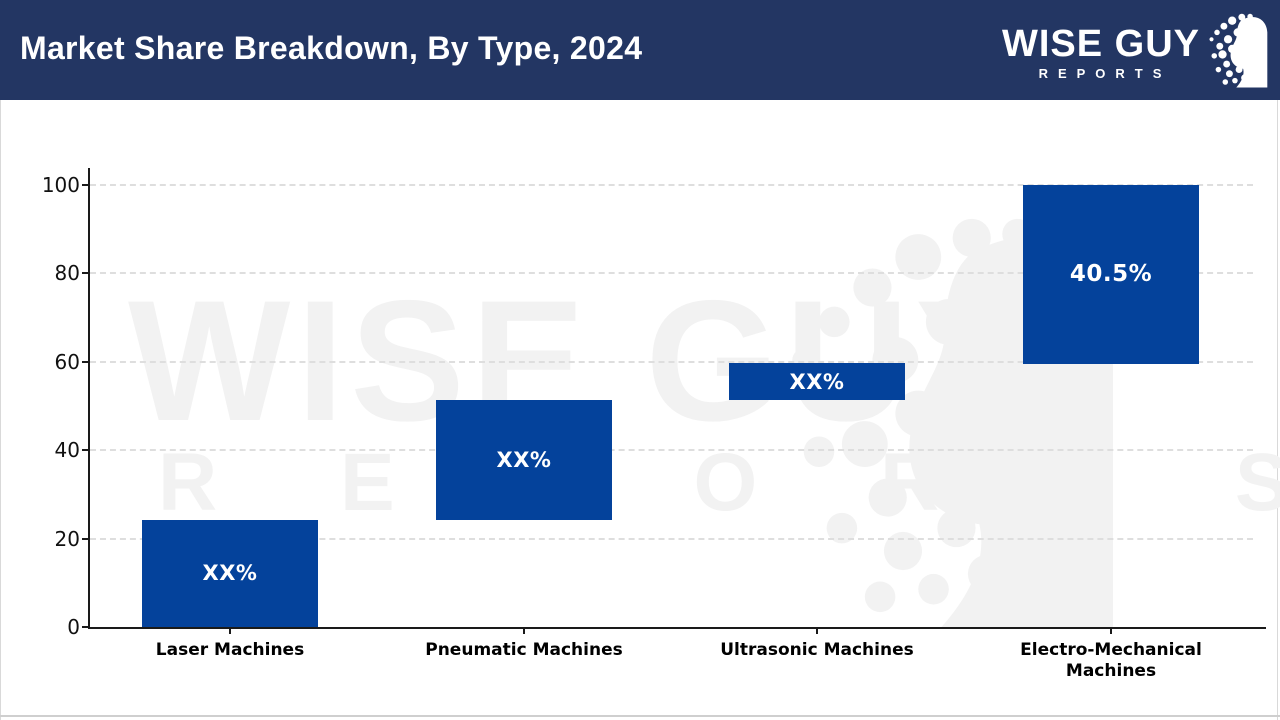  I want to click on y-tick-label: 100, so click(60, 184).